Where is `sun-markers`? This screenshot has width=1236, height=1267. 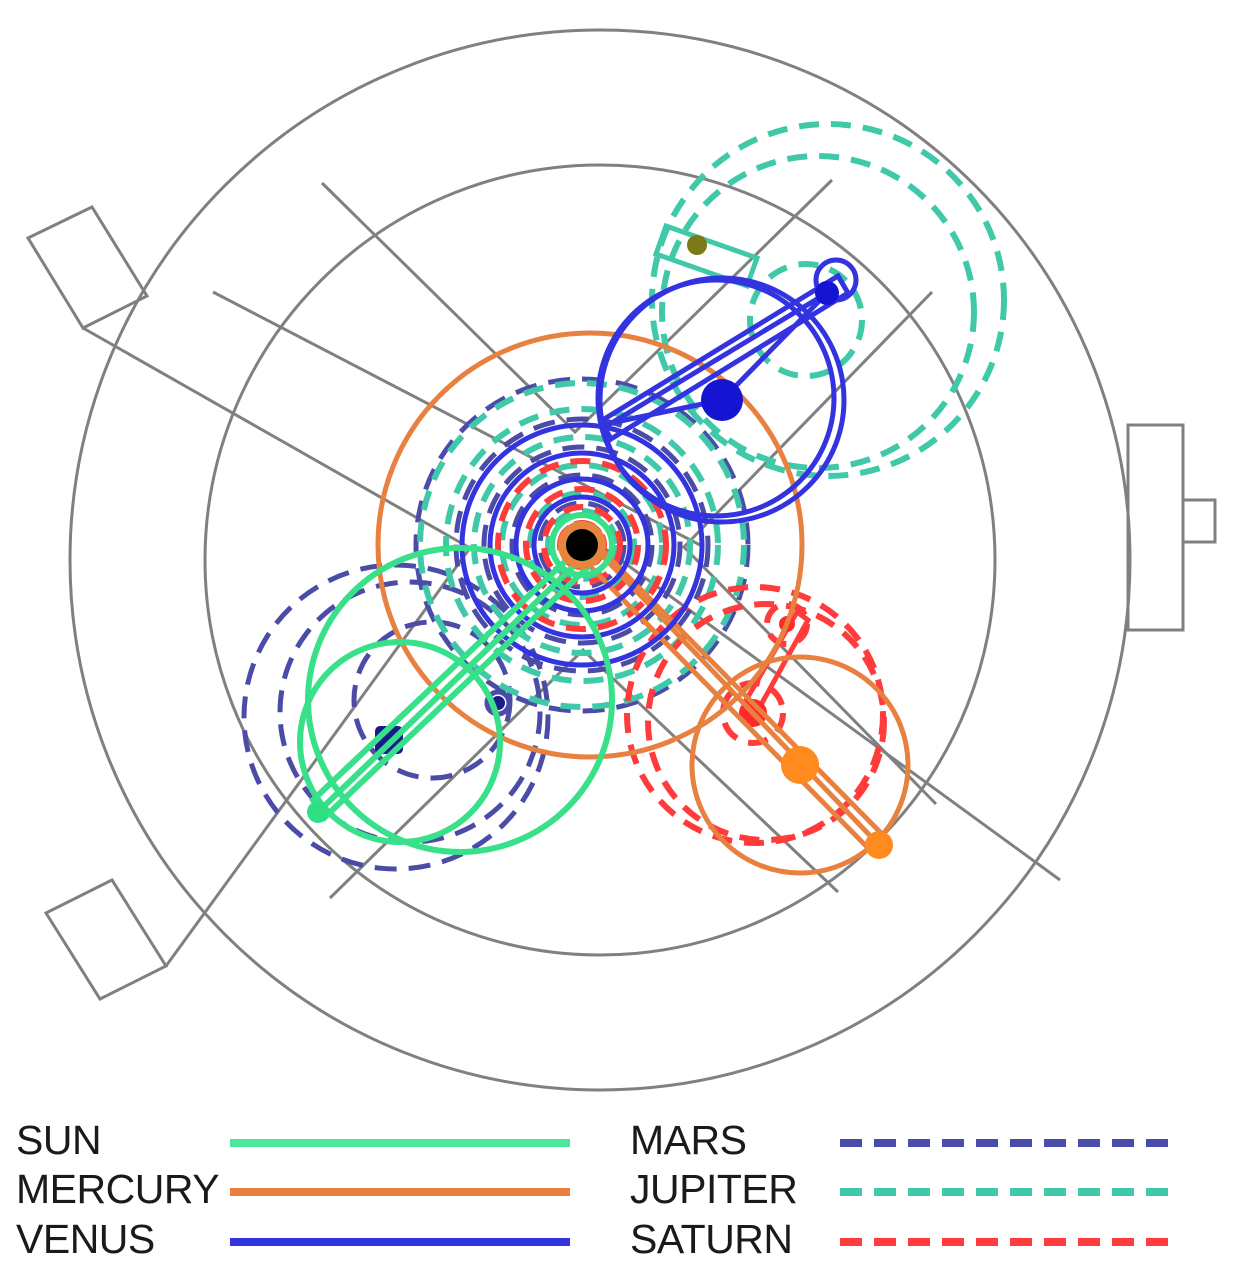
sun-markers is located at coordinates (318, 812).